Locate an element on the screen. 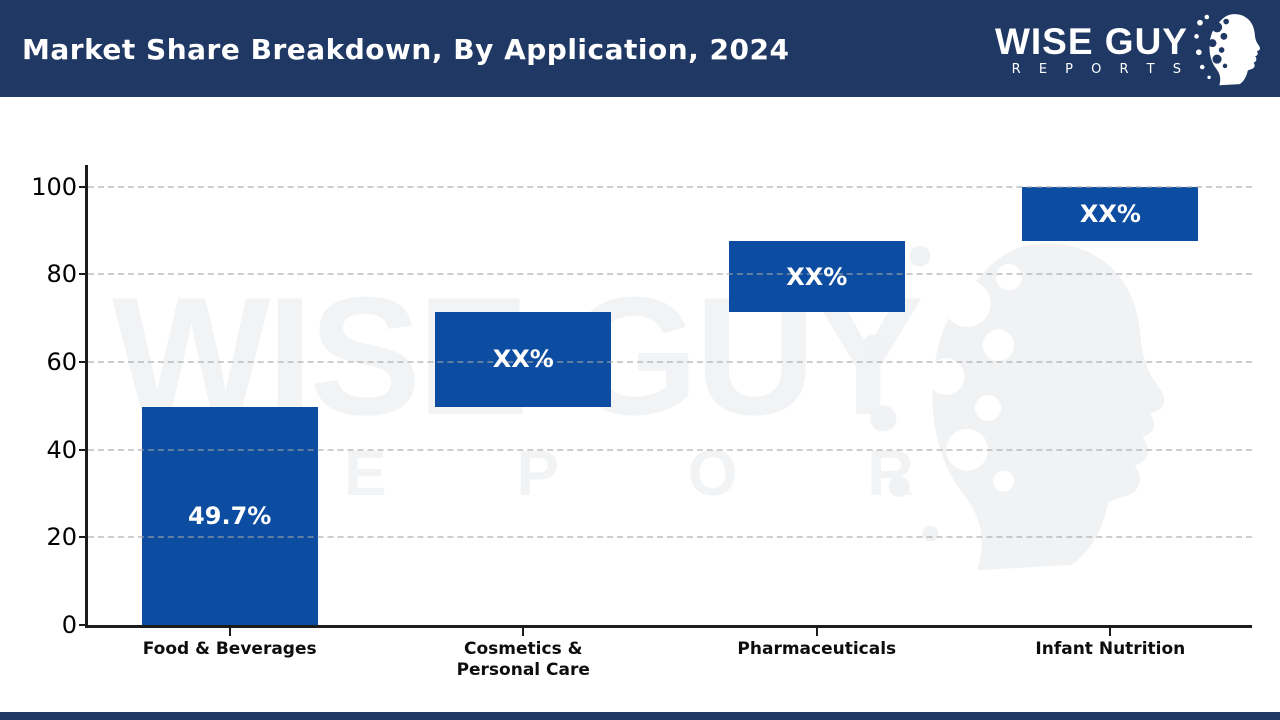 The width and height of the screenshot is (1280, 720). category-label: Infant Nutrition is located at coordinates (1110, 649).